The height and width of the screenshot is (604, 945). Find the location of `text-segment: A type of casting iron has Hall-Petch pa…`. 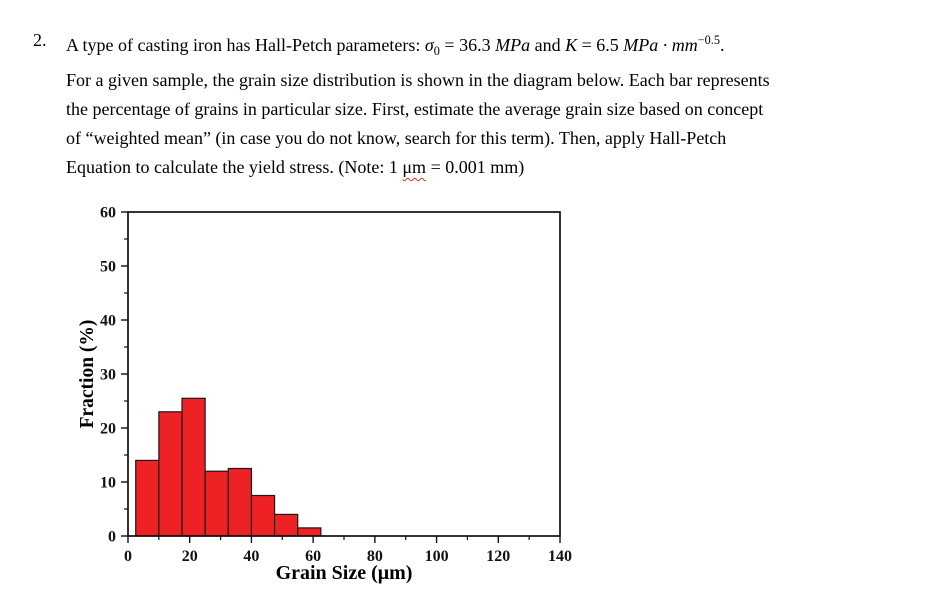

text-segment: A type of casting iron has Hall-Petch pa… is located at coordinates (245, 45).